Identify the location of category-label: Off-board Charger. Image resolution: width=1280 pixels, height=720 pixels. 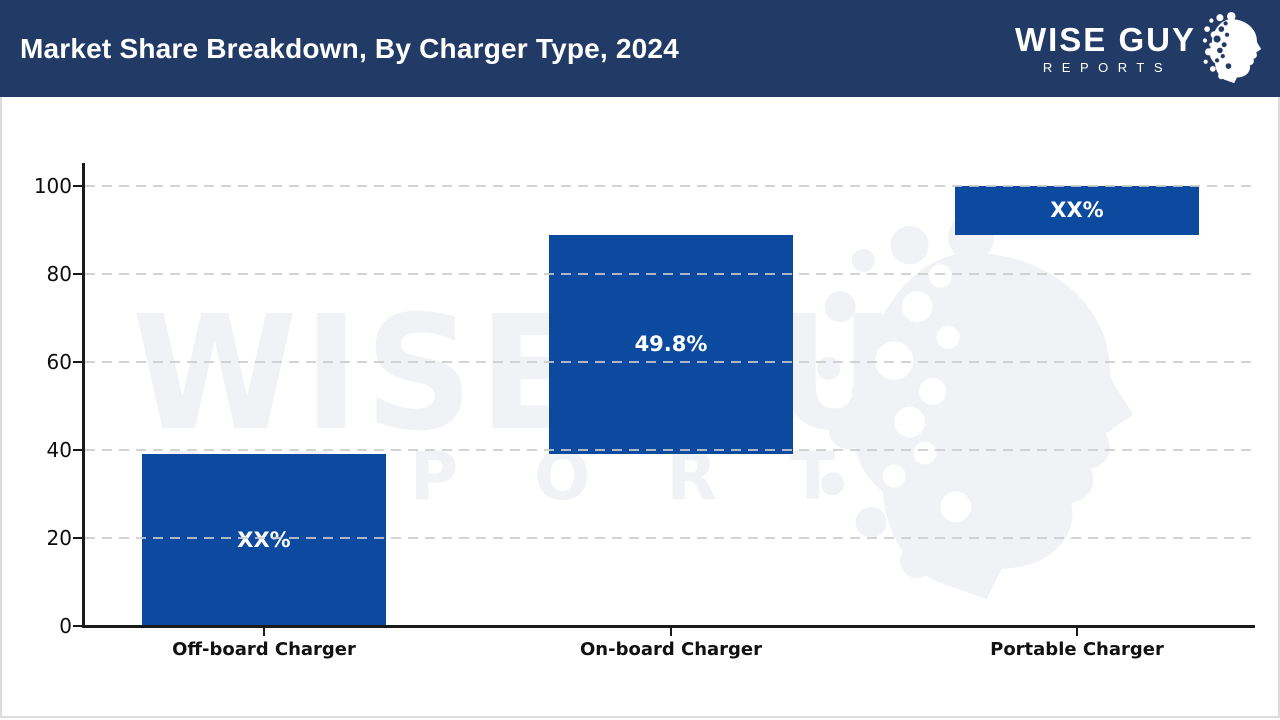
(264, 649).